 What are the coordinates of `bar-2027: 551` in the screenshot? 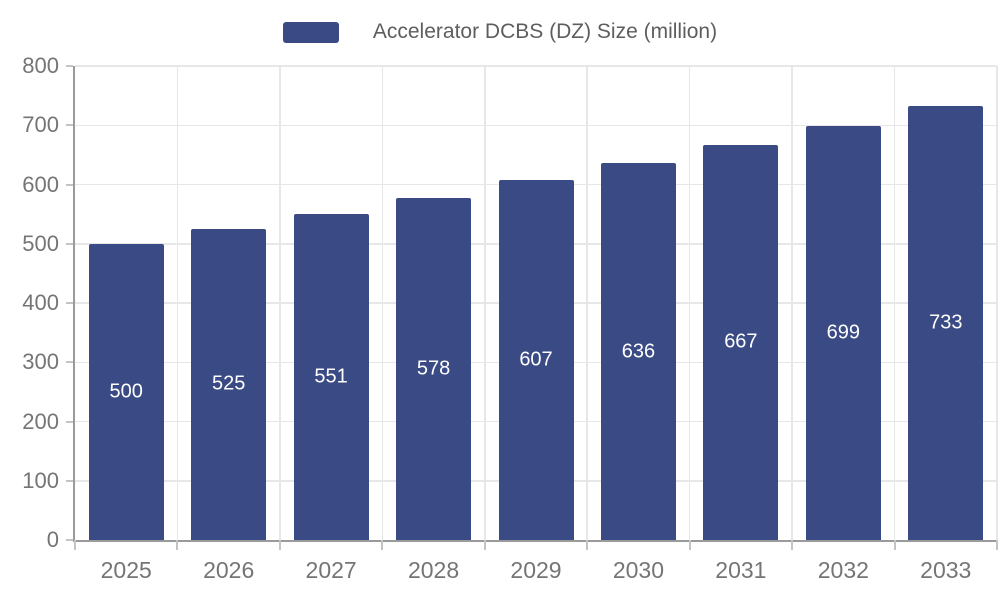 It's located at (331, 376).